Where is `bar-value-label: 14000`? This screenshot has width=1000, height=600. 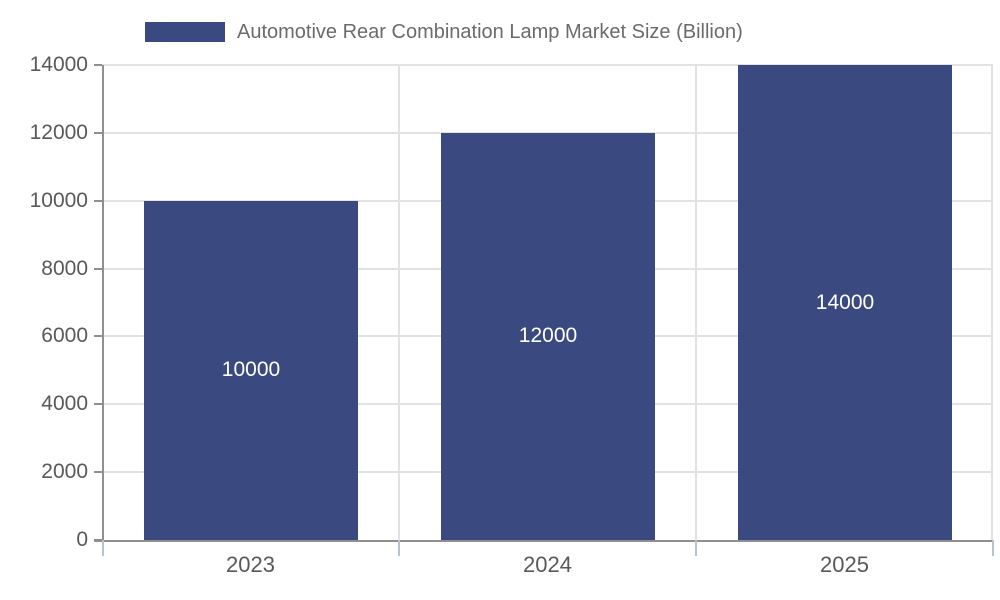
bar-value-label: 14000 is located at coordinates (845, 302).